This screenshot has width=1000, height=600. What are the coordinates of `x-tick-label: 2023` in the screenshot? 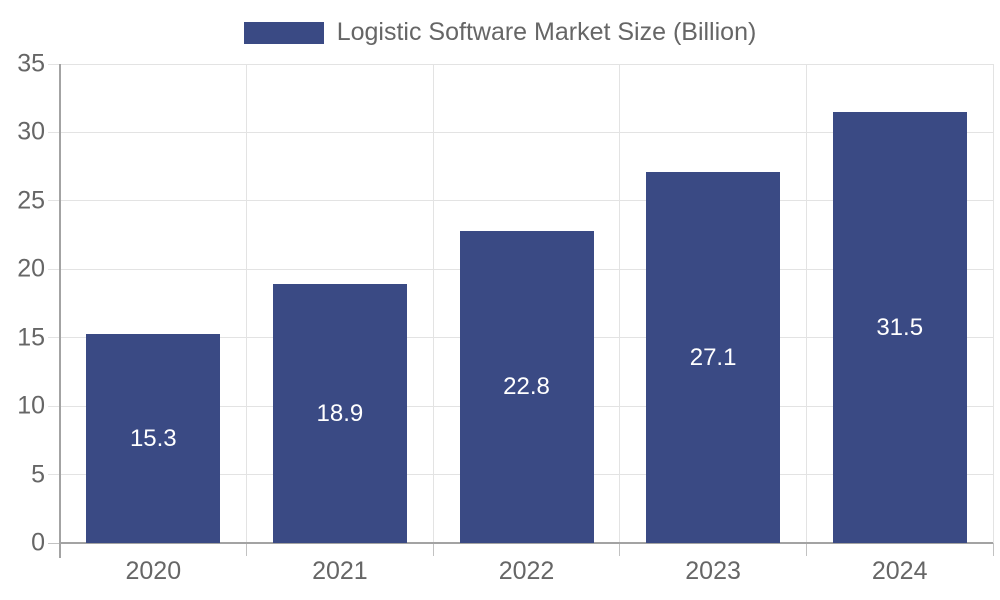 It's located at (713, 571).